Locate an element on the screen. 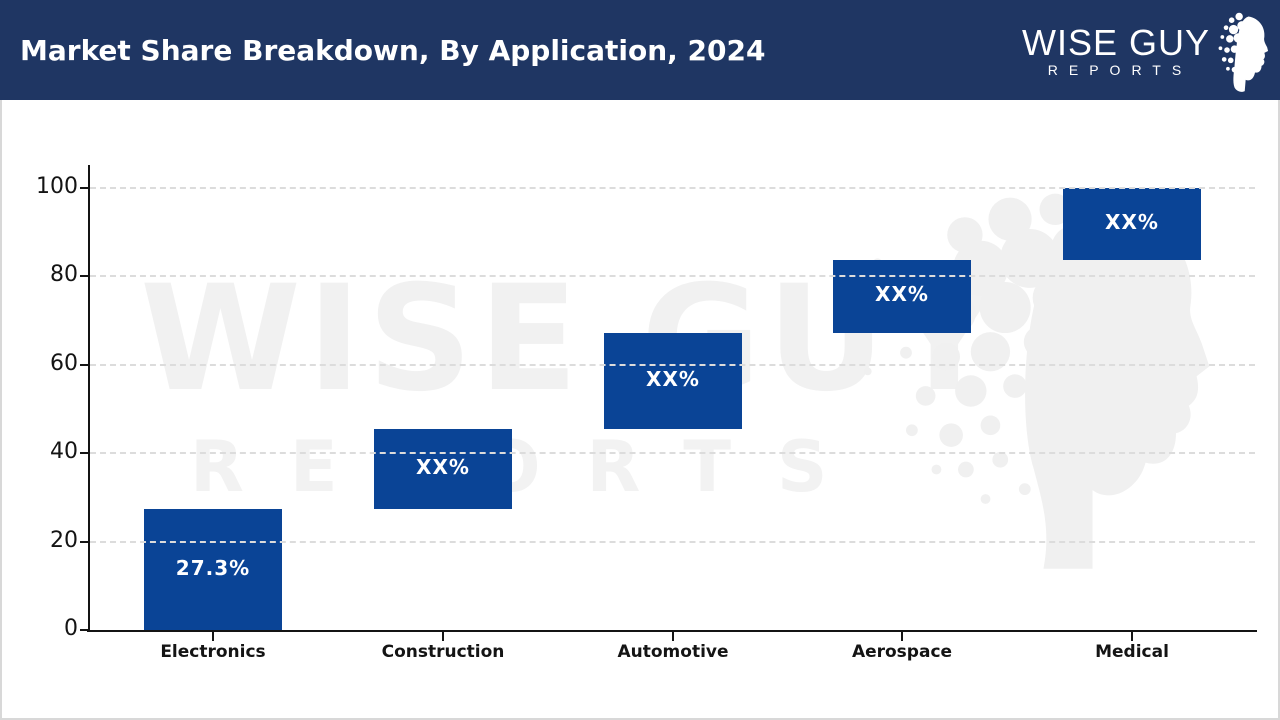  bar-label-construction: XX% is located at coordinates (443, 467).